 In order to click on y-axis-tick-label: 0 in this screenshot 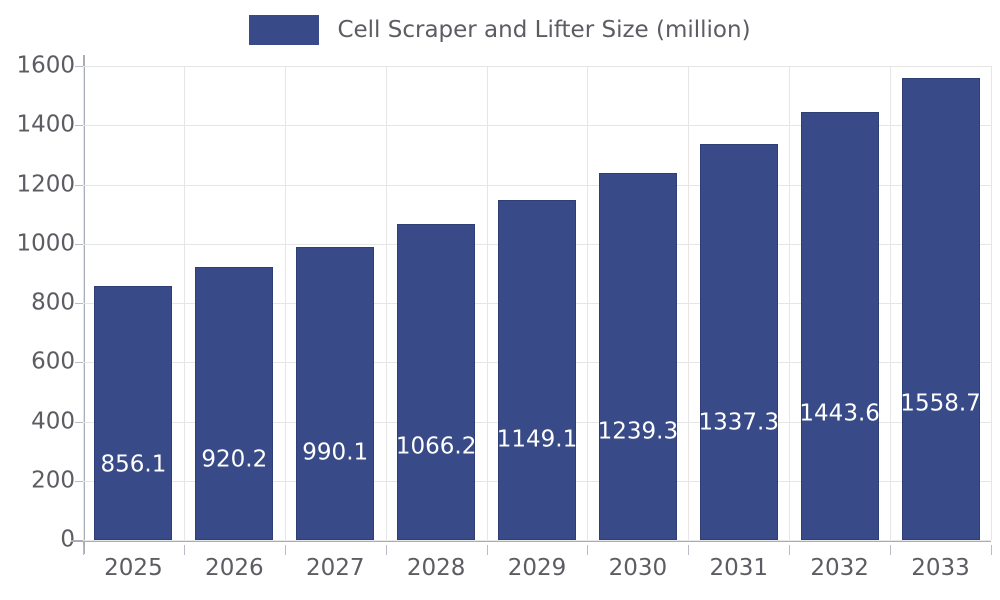, I will do `click(67, 539)`.